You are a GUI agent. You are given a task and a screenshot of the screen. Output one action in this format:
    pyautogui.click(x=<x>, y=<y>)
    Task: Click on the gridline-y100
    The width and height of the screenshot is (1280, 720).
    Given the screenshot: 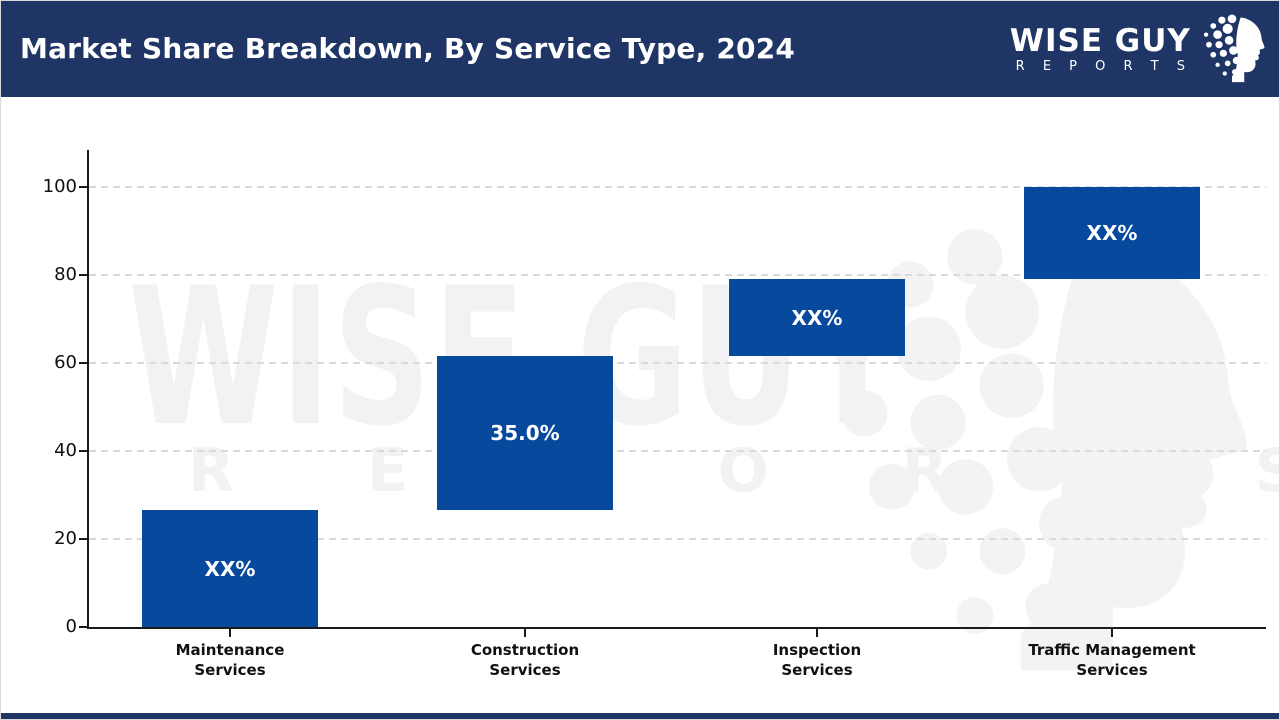 What is the action you would take?
    pyautogui.click(x=677, y=187)
    